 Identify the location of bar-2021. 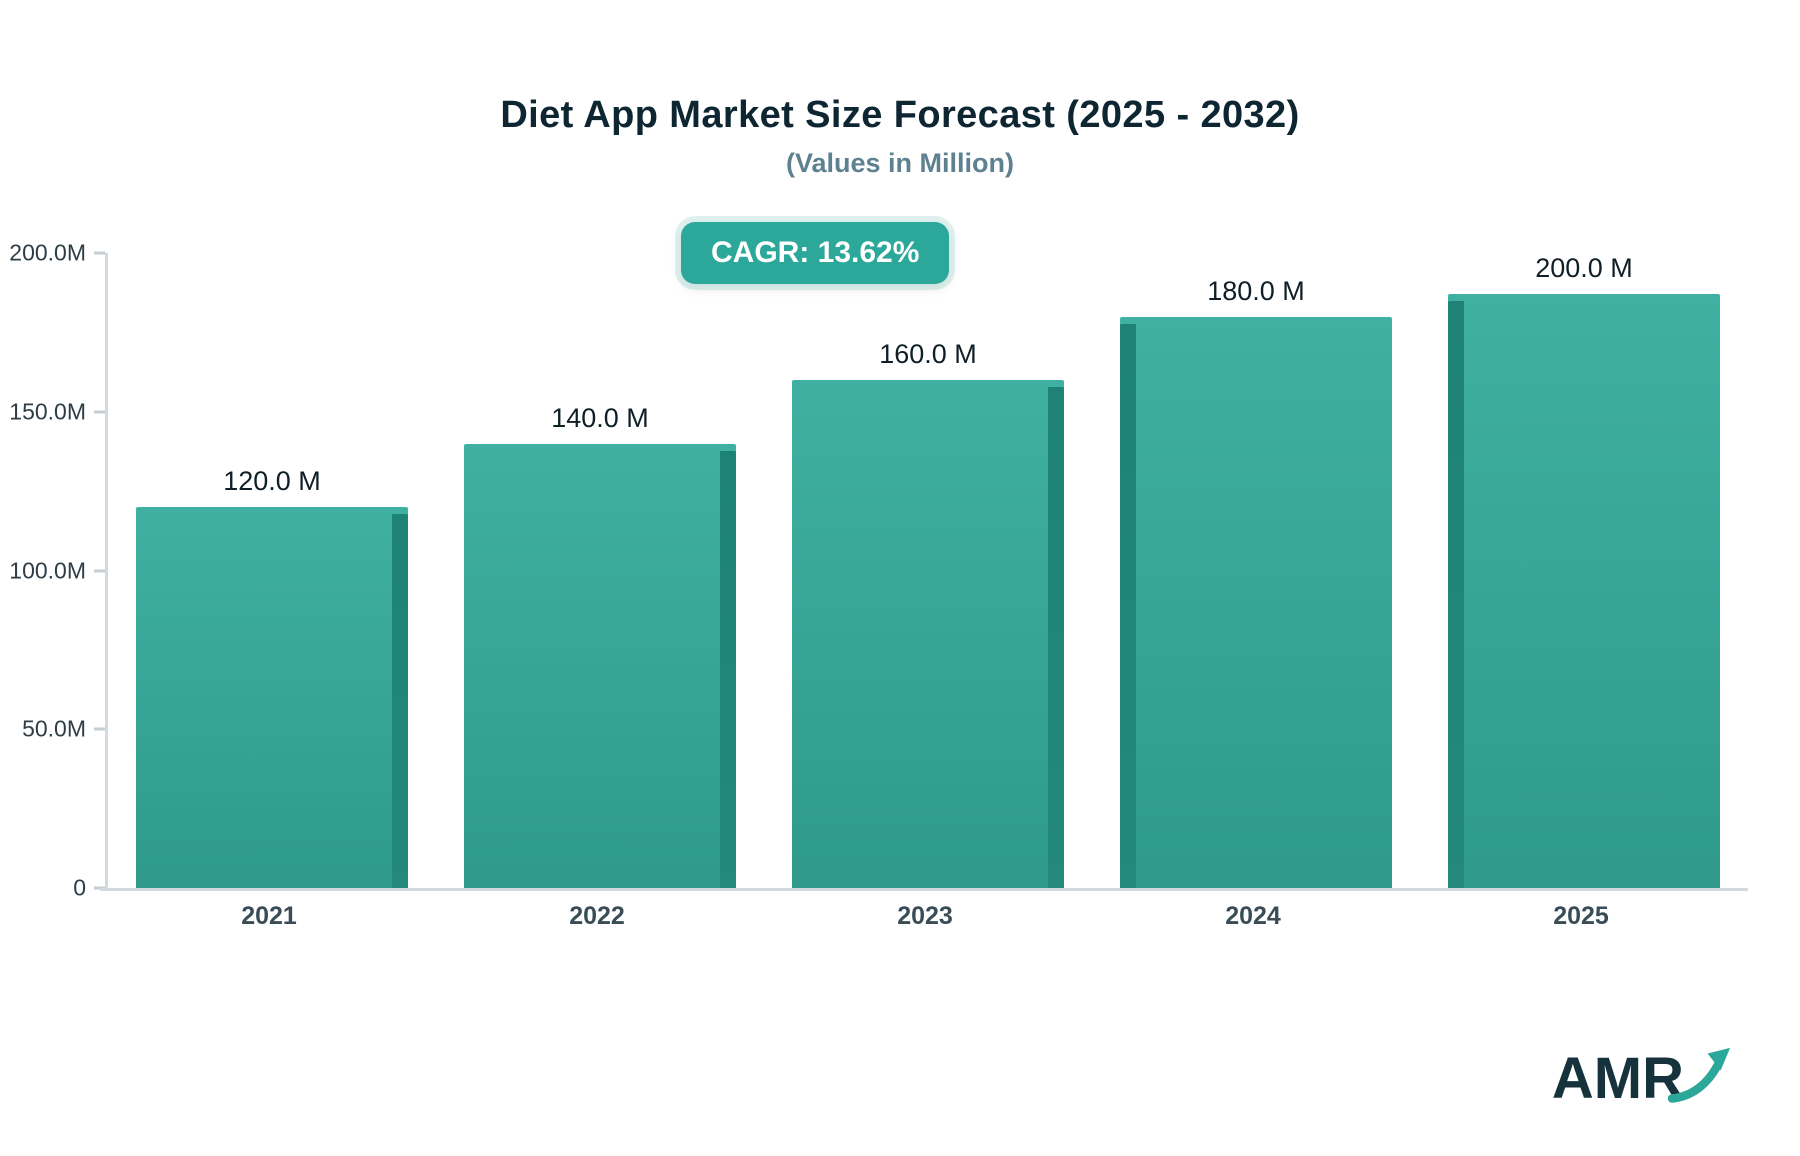
(272, 697).